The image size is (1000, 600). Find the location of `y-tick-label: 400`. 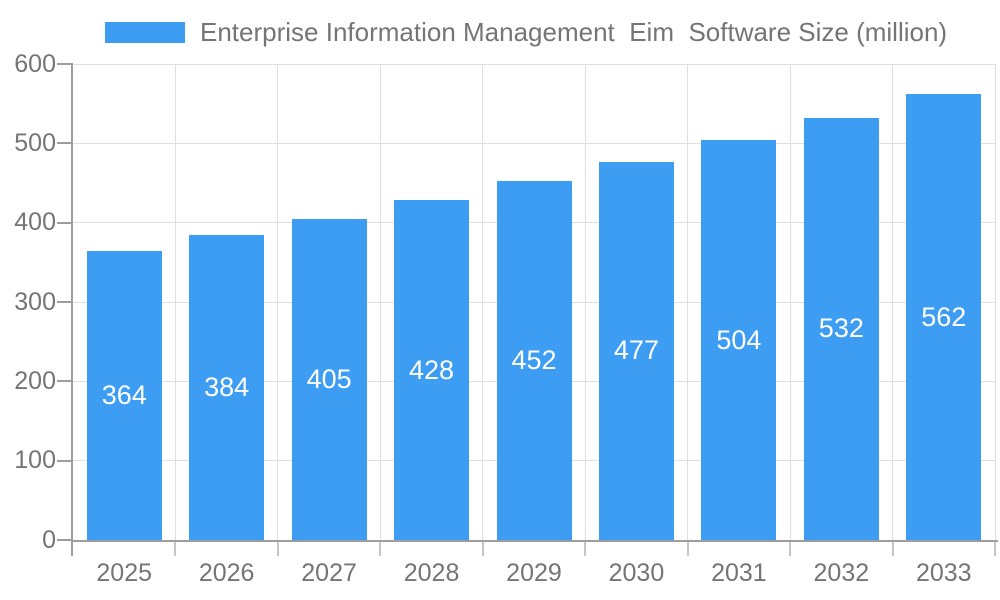

y-tick-label: 400 is located at coordinates (35, 222).